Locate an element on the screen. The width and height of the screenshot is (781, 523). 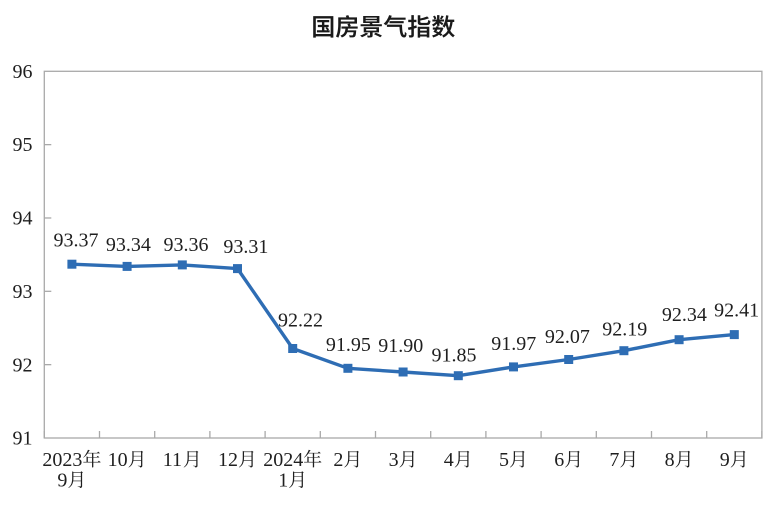
svg-text: 1 is located at coordinates (283, 481).